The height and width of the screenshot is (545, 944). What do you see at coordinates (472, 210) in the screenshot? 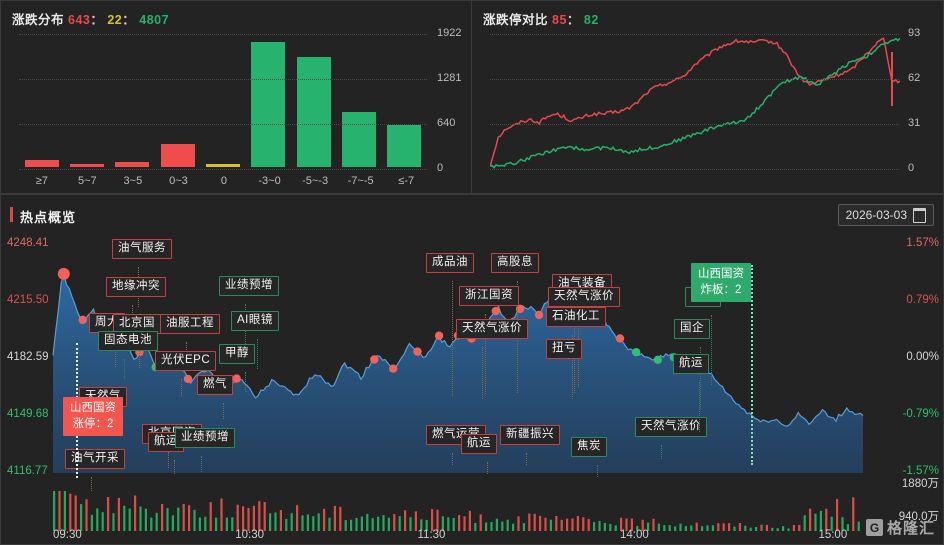
I see `hotspot-header: 热点概览 2026-03-03` at bounding box center [472, 210].